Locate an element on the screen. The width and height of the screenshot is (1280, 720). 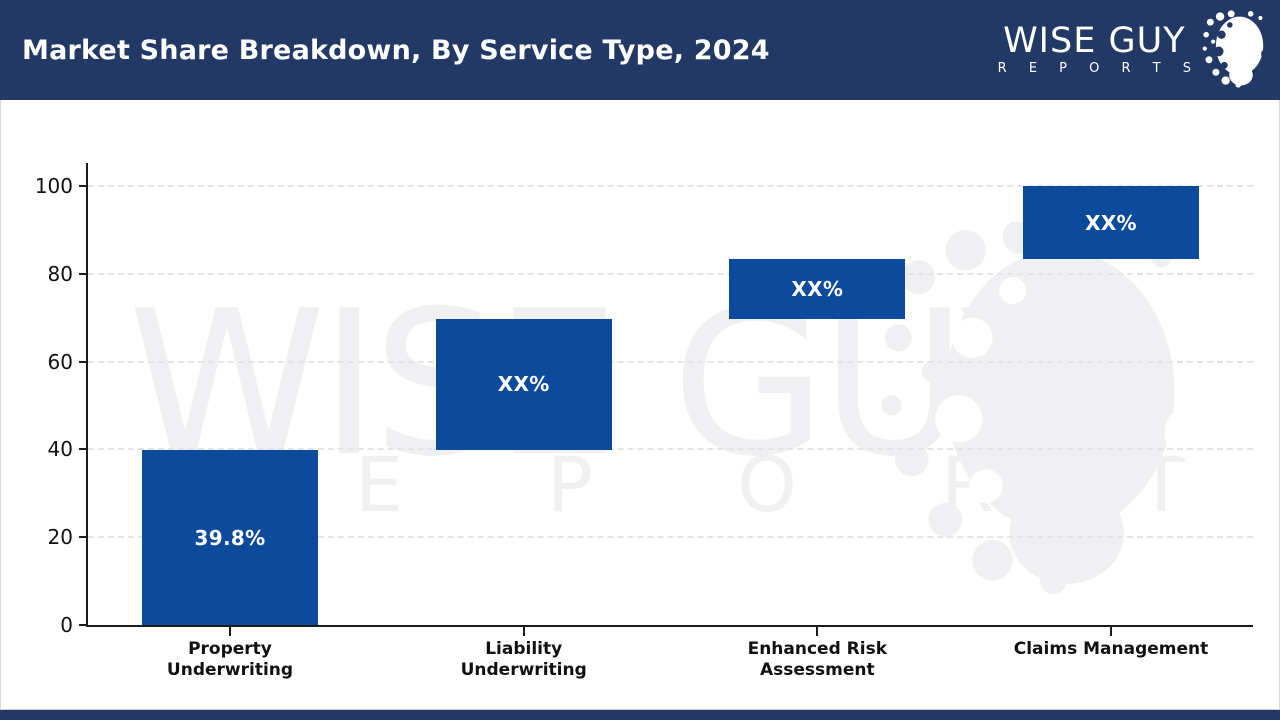
y-axis-line is located at coordinates (87, 395).